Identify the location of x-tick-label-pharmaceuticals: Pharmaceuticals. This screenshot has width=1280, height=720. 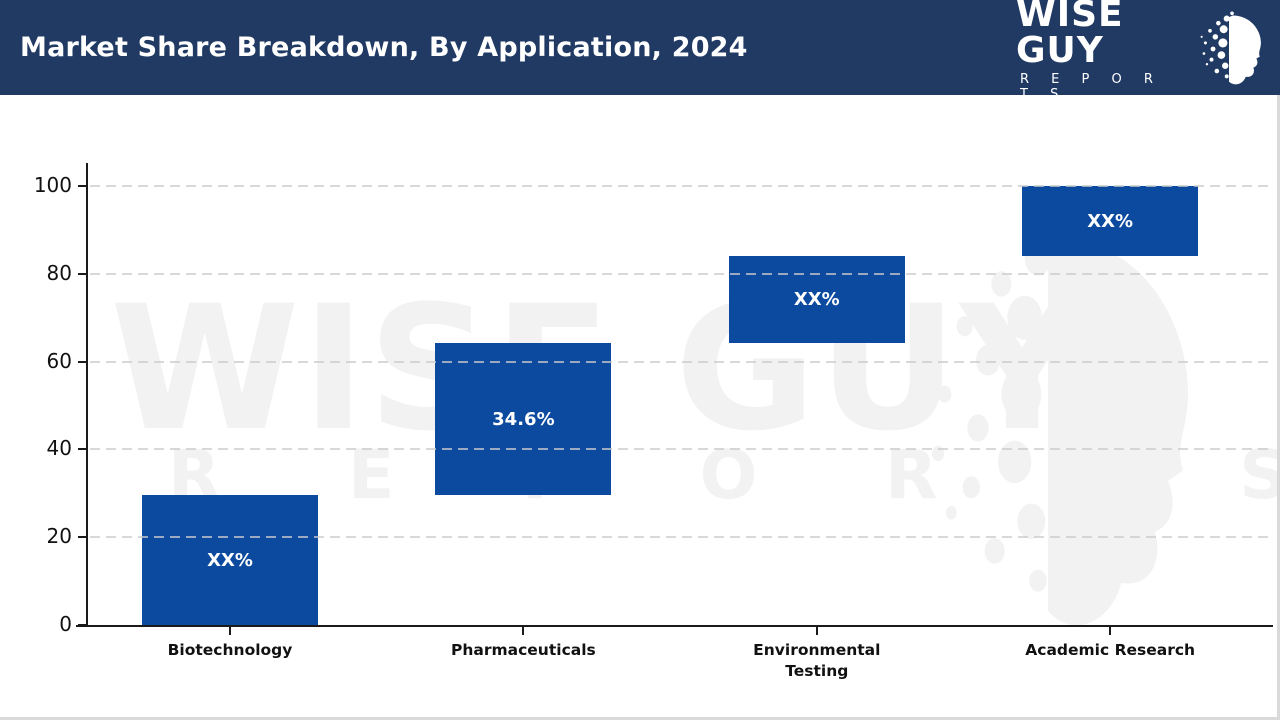
(523, 650).